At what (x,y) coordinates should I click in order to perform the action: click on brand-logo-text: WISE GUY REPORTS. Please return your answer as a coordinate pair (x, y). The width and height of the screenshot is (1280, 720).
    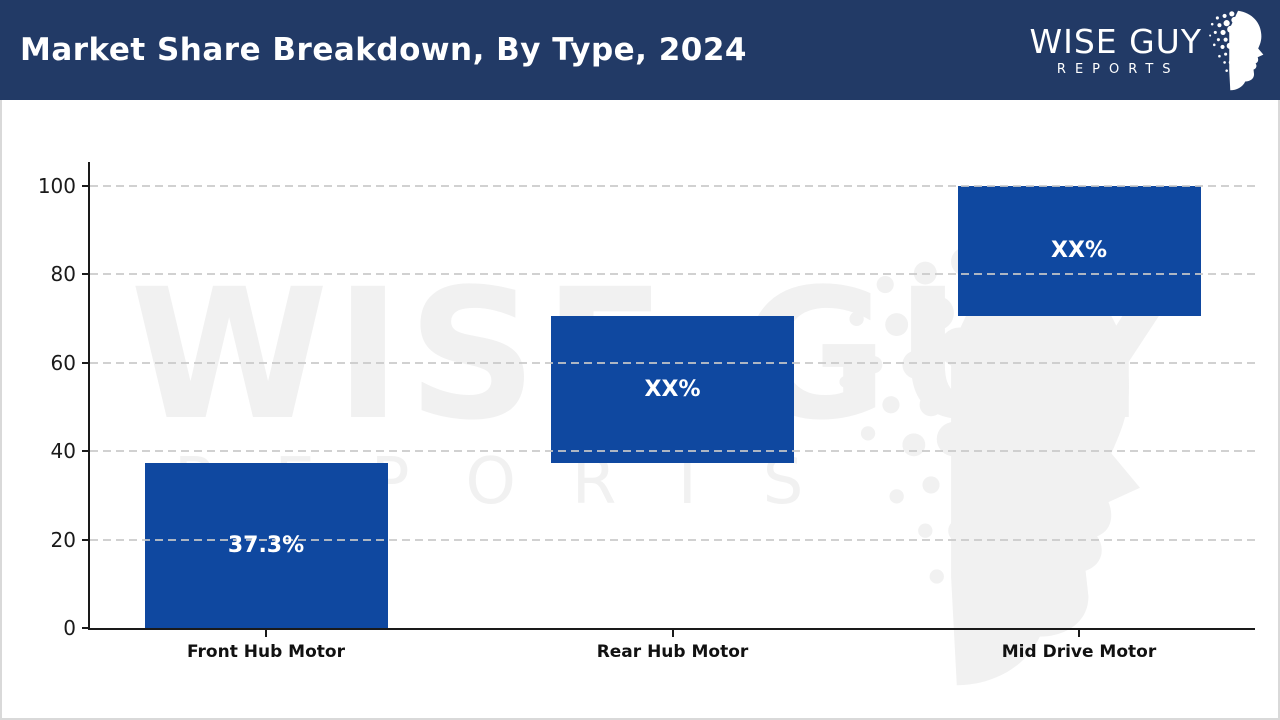
    Looking at the image, I should click on (1115, 50).